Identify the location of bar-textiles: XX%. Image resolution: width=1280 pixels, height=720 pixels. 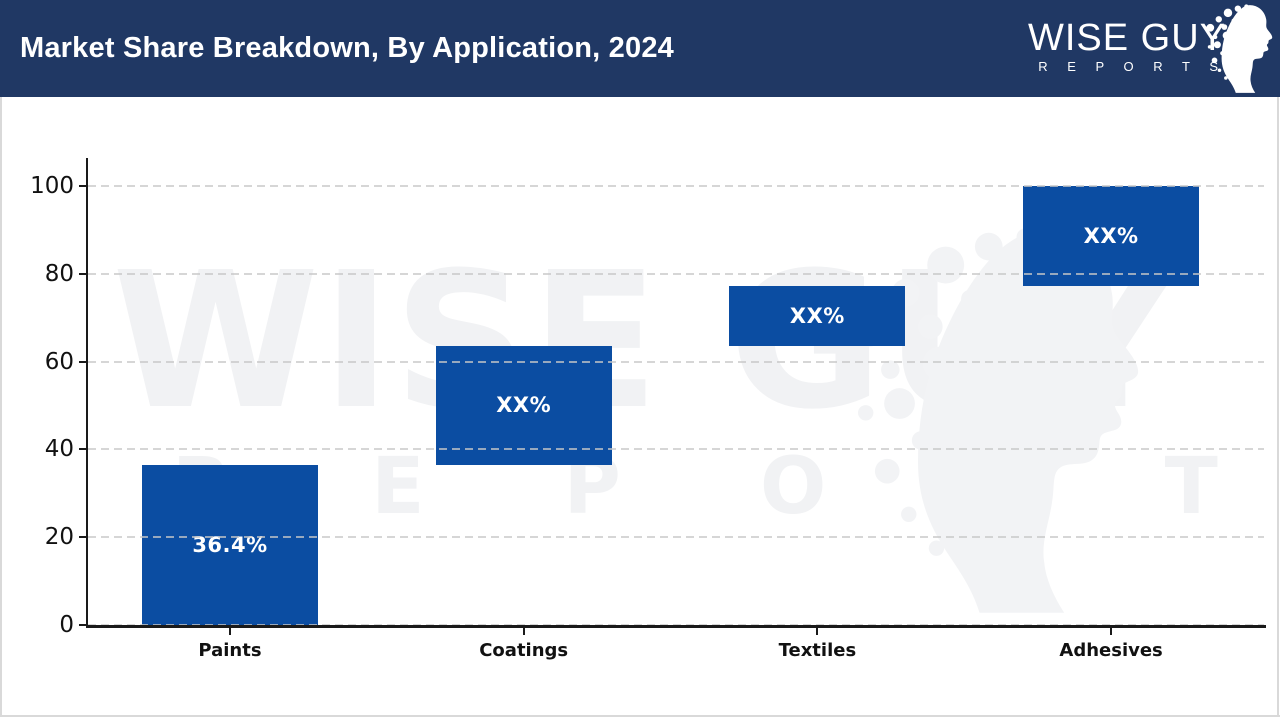
(817, 315).